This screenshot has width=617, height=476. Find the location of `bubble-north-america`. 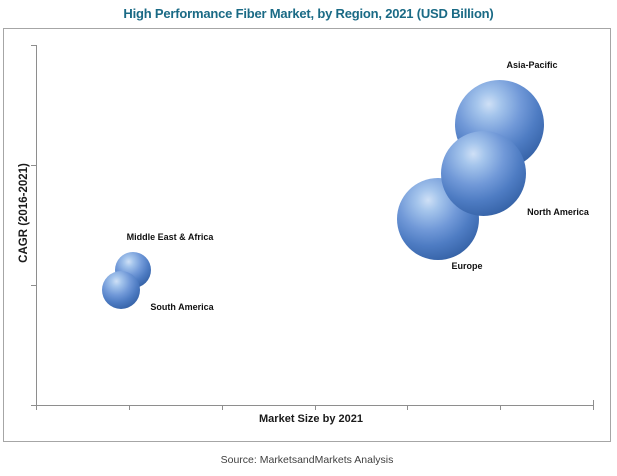

bubble-north-america is located at coordinates (484, 174).